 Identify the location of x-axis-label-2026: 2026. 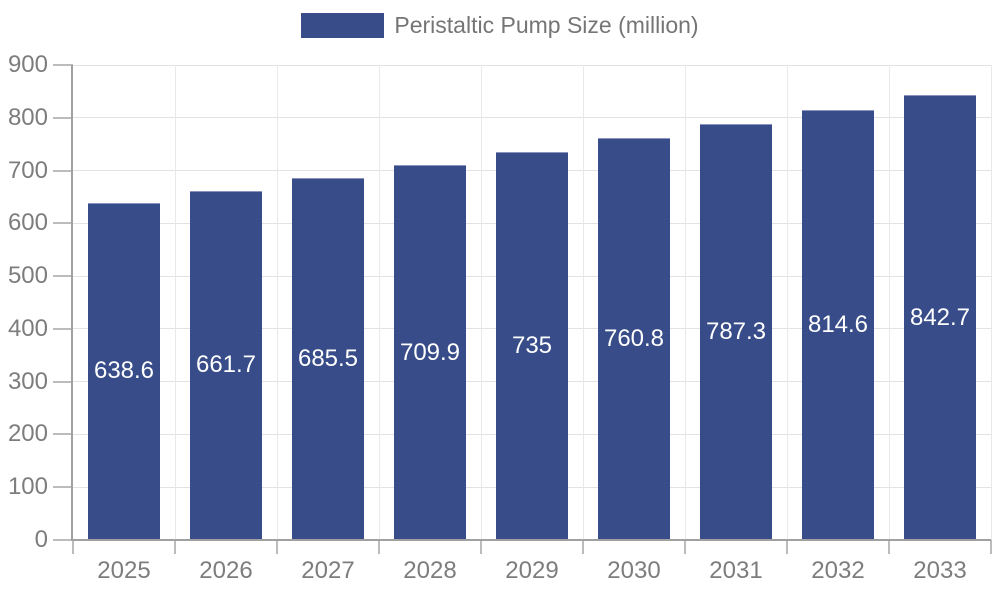
(226, 570).